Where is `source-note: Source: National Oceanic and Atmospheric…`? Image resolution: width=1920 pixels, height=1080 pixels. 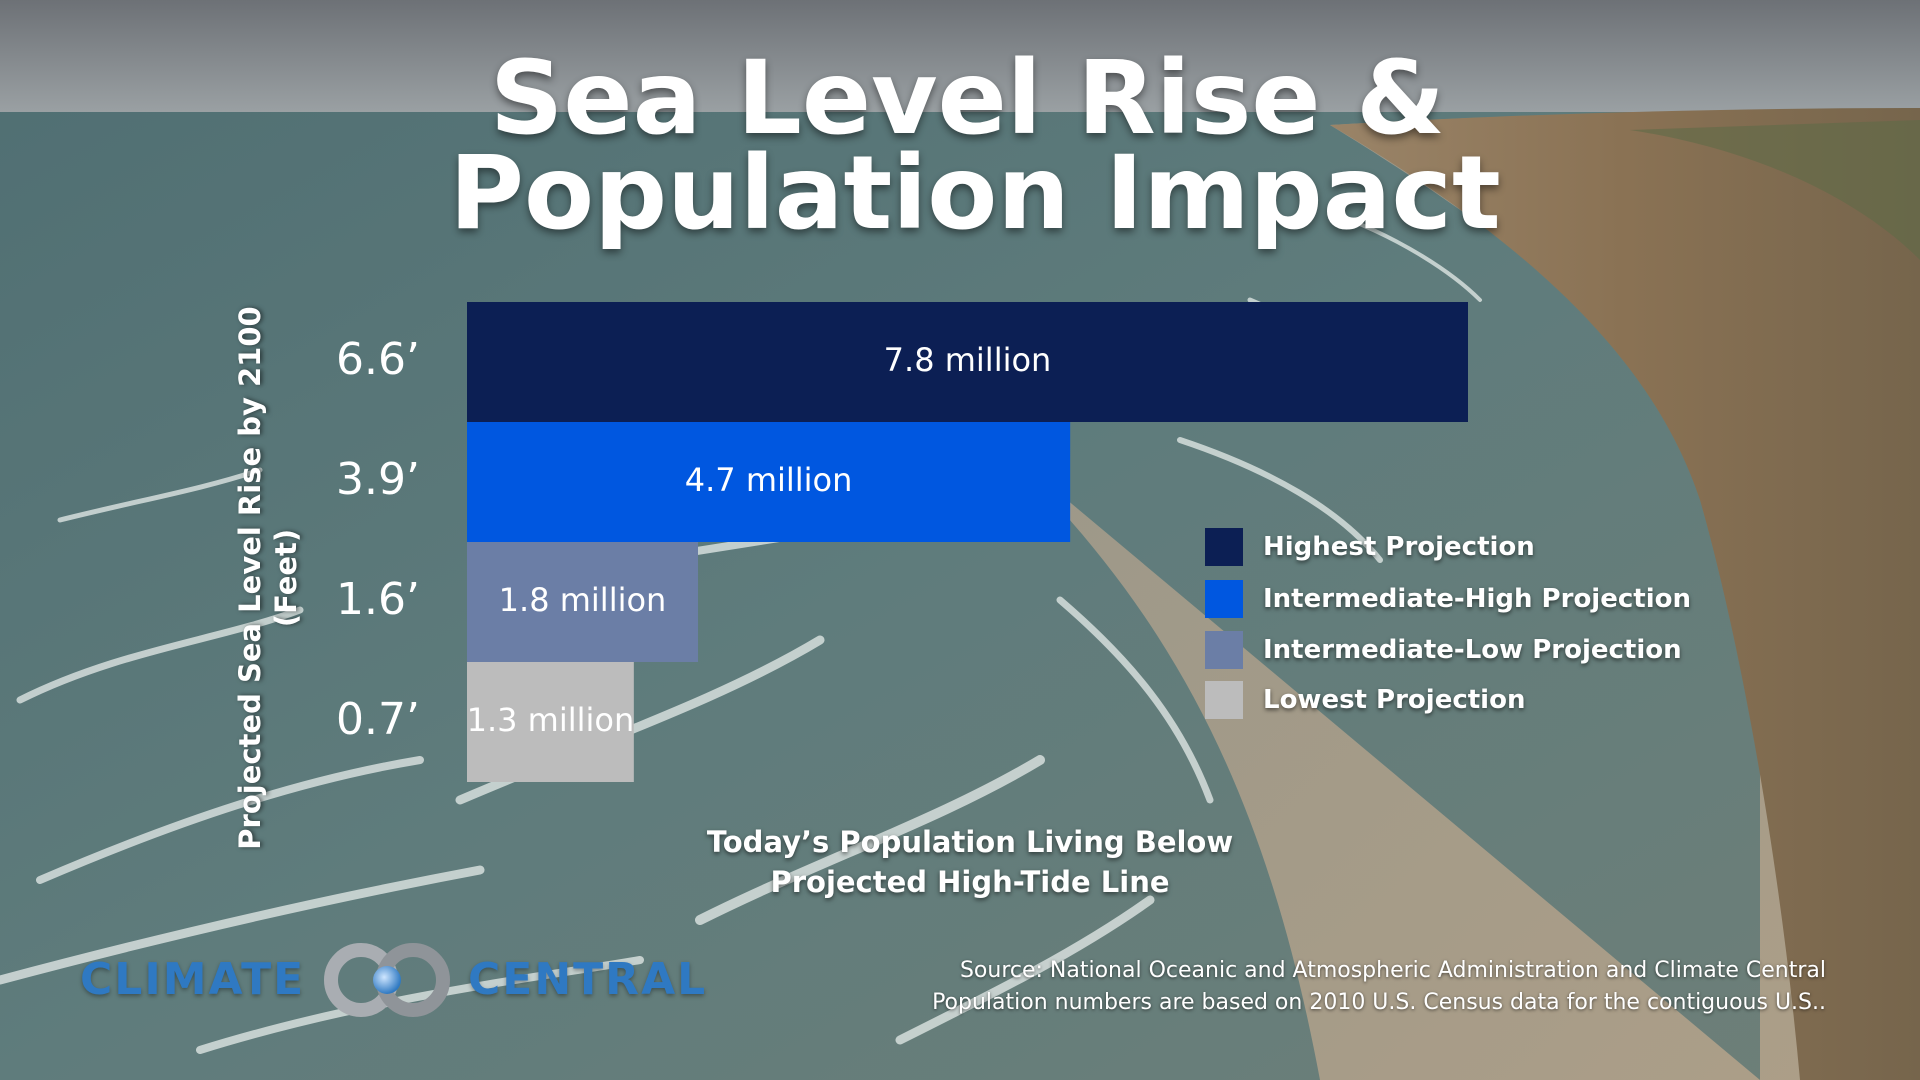 source-note: Source: National Oceanic and Atmospheric… is located at coordinates (1353, 987).